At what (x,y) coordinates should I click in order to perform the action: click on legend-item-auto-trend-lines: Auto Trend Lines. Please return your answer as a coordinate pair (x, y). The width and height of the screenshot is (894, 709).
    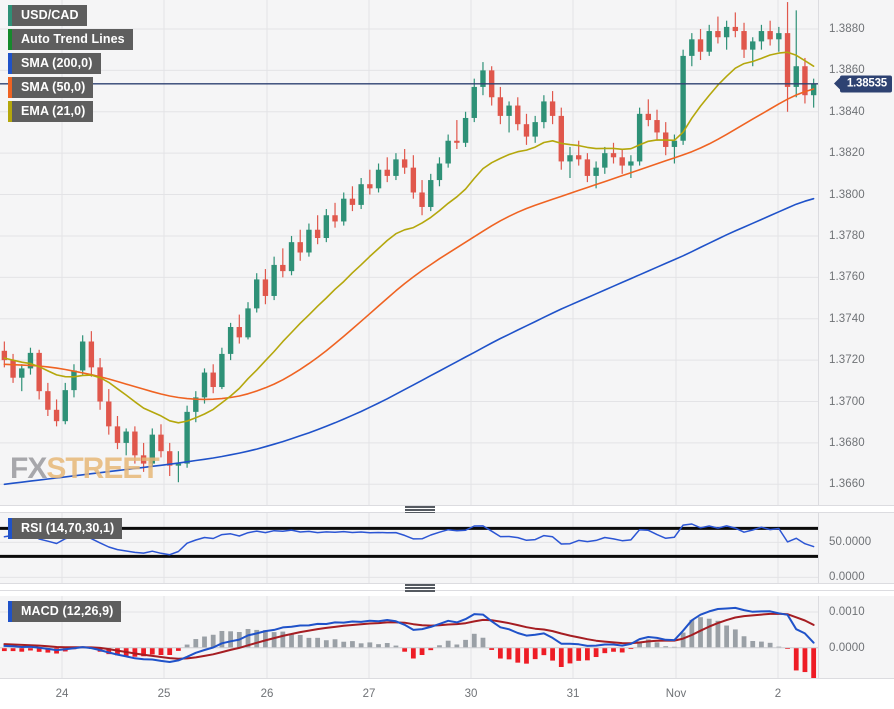
    Looking at the image, I should click on (70, 39).